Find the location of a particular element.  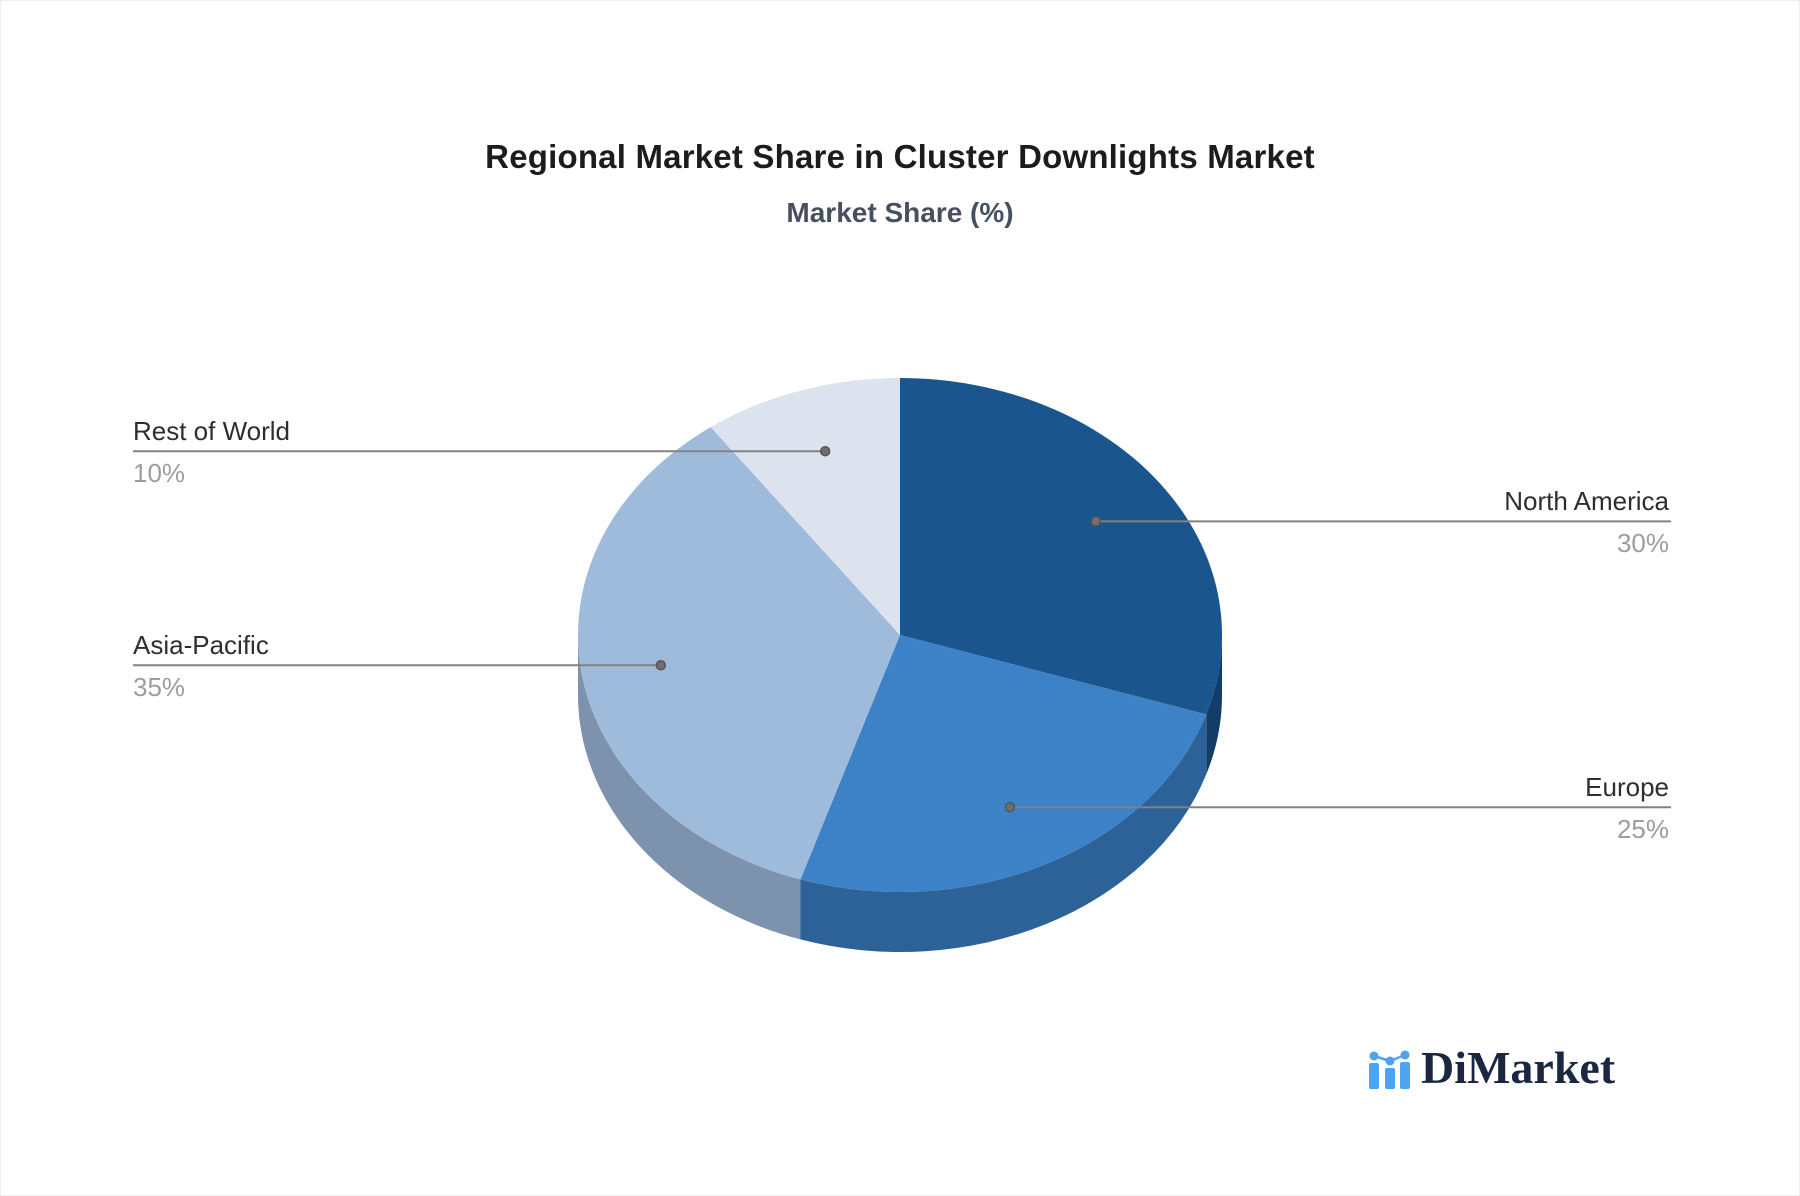

slice-label: North America is located at coordinates (1586, 500).